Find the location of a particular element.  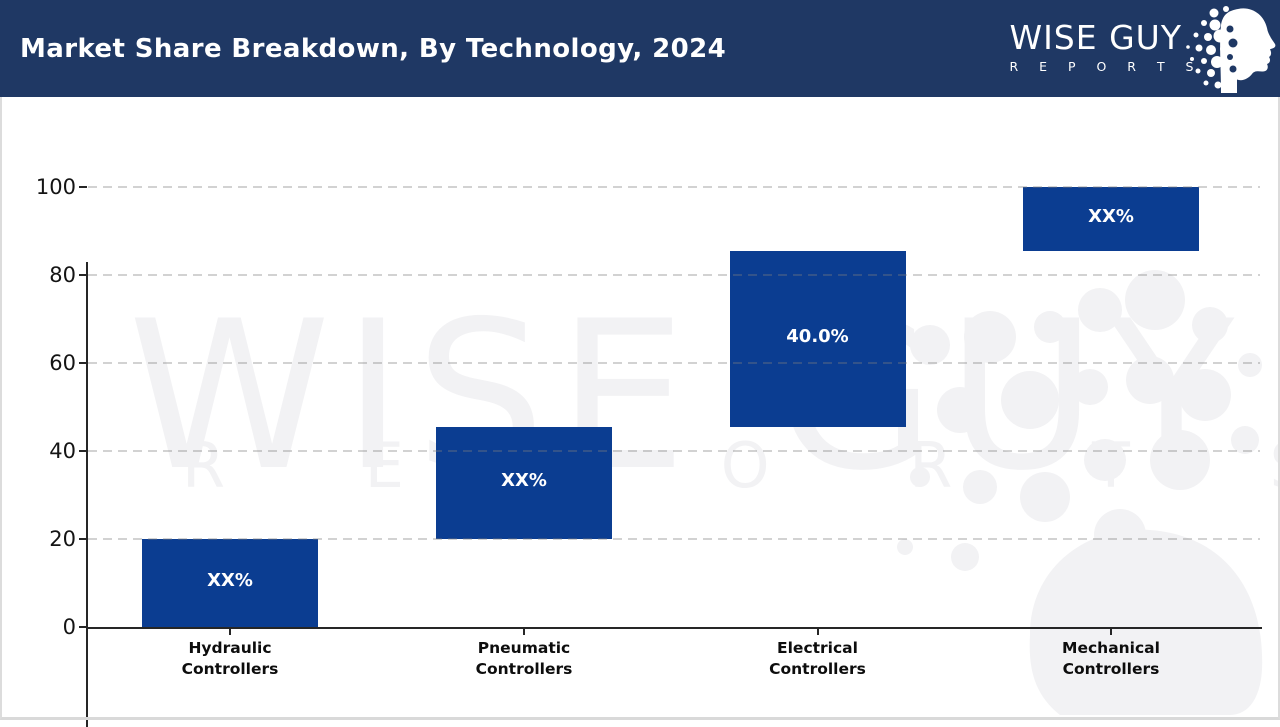

logo-face-dots-icon is located at coordinates (1231, 50).